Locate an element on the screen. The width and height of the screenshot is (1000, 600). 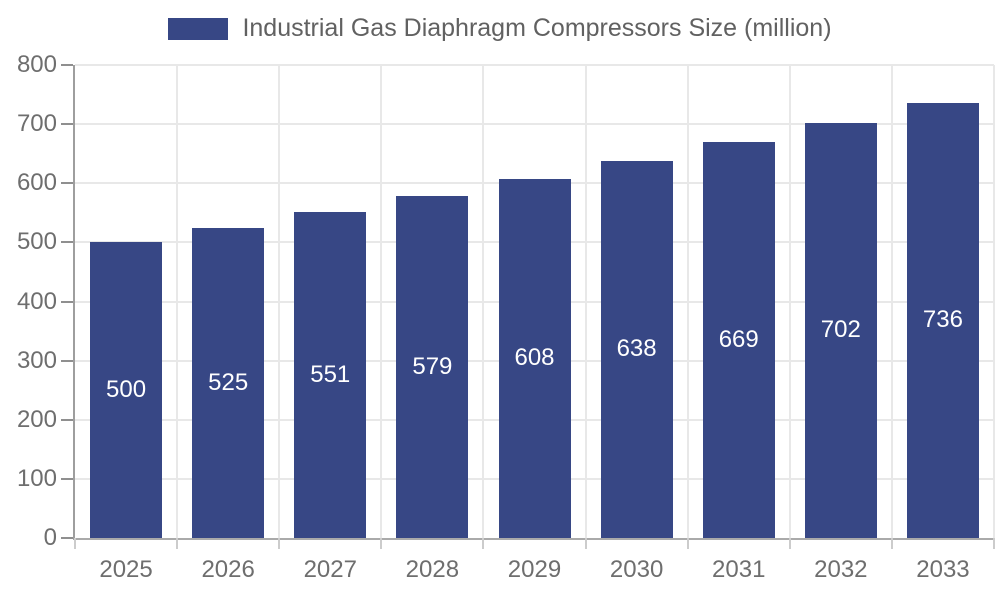
x-axis-tick-label: 2033 is located at coordinates (943, 569).